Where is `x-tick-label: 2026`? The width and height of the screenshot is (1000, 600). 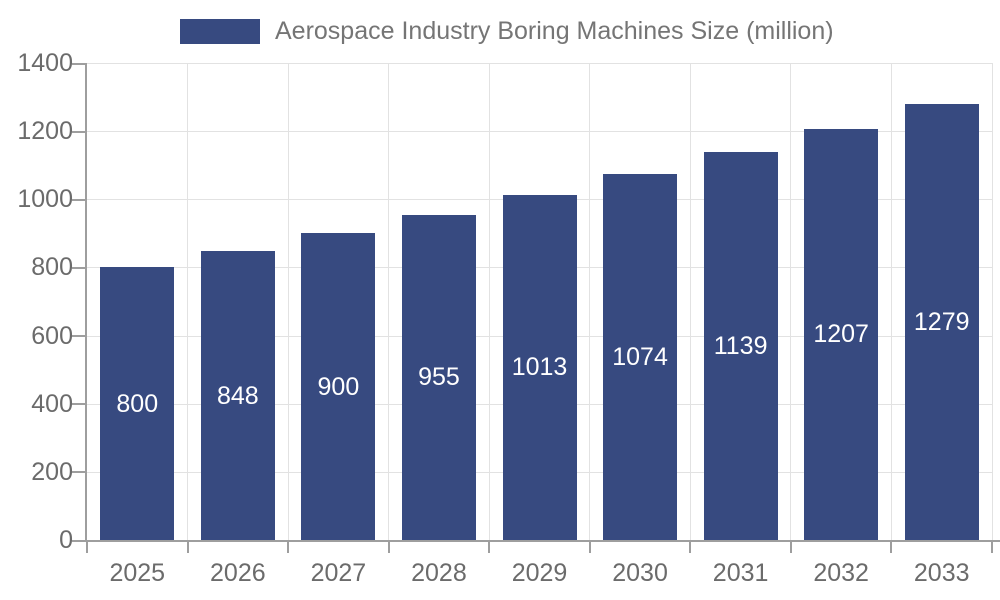 x-tick-label: 2026 is located at coordinates (238, 573).